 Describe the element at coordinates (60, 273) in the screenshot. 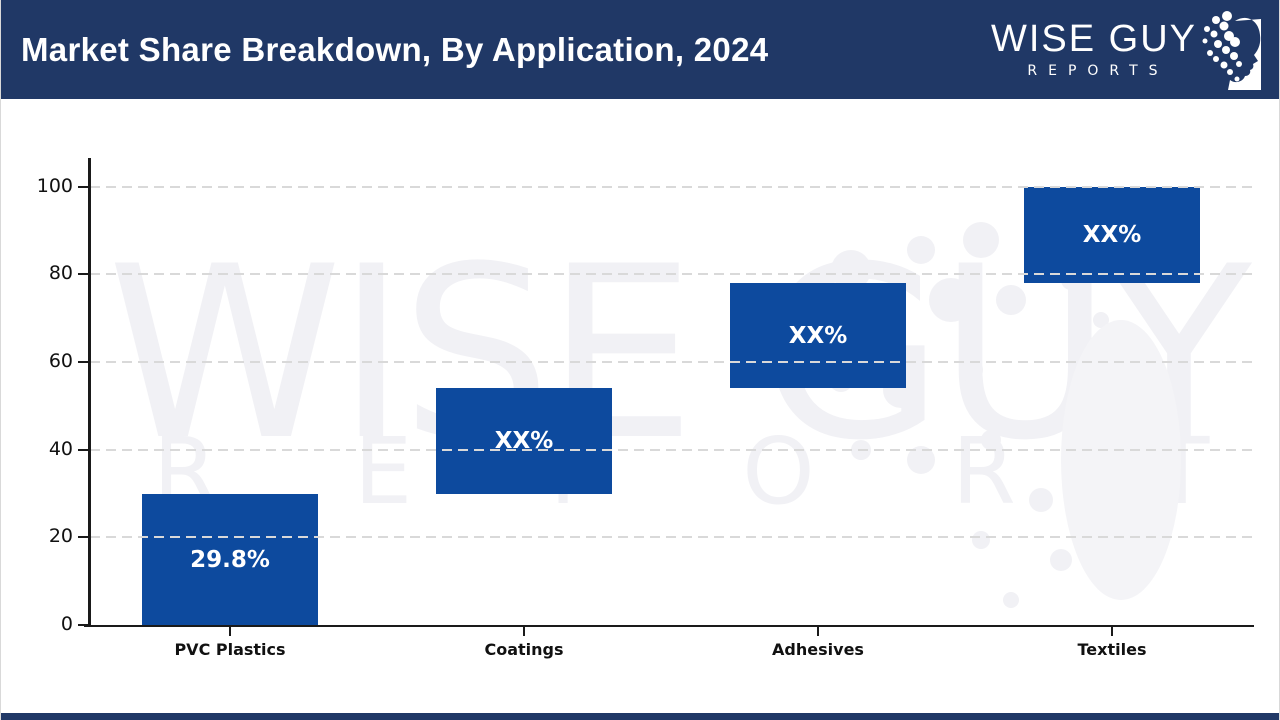

I see `y-axis-tick-label: 80` at that location.